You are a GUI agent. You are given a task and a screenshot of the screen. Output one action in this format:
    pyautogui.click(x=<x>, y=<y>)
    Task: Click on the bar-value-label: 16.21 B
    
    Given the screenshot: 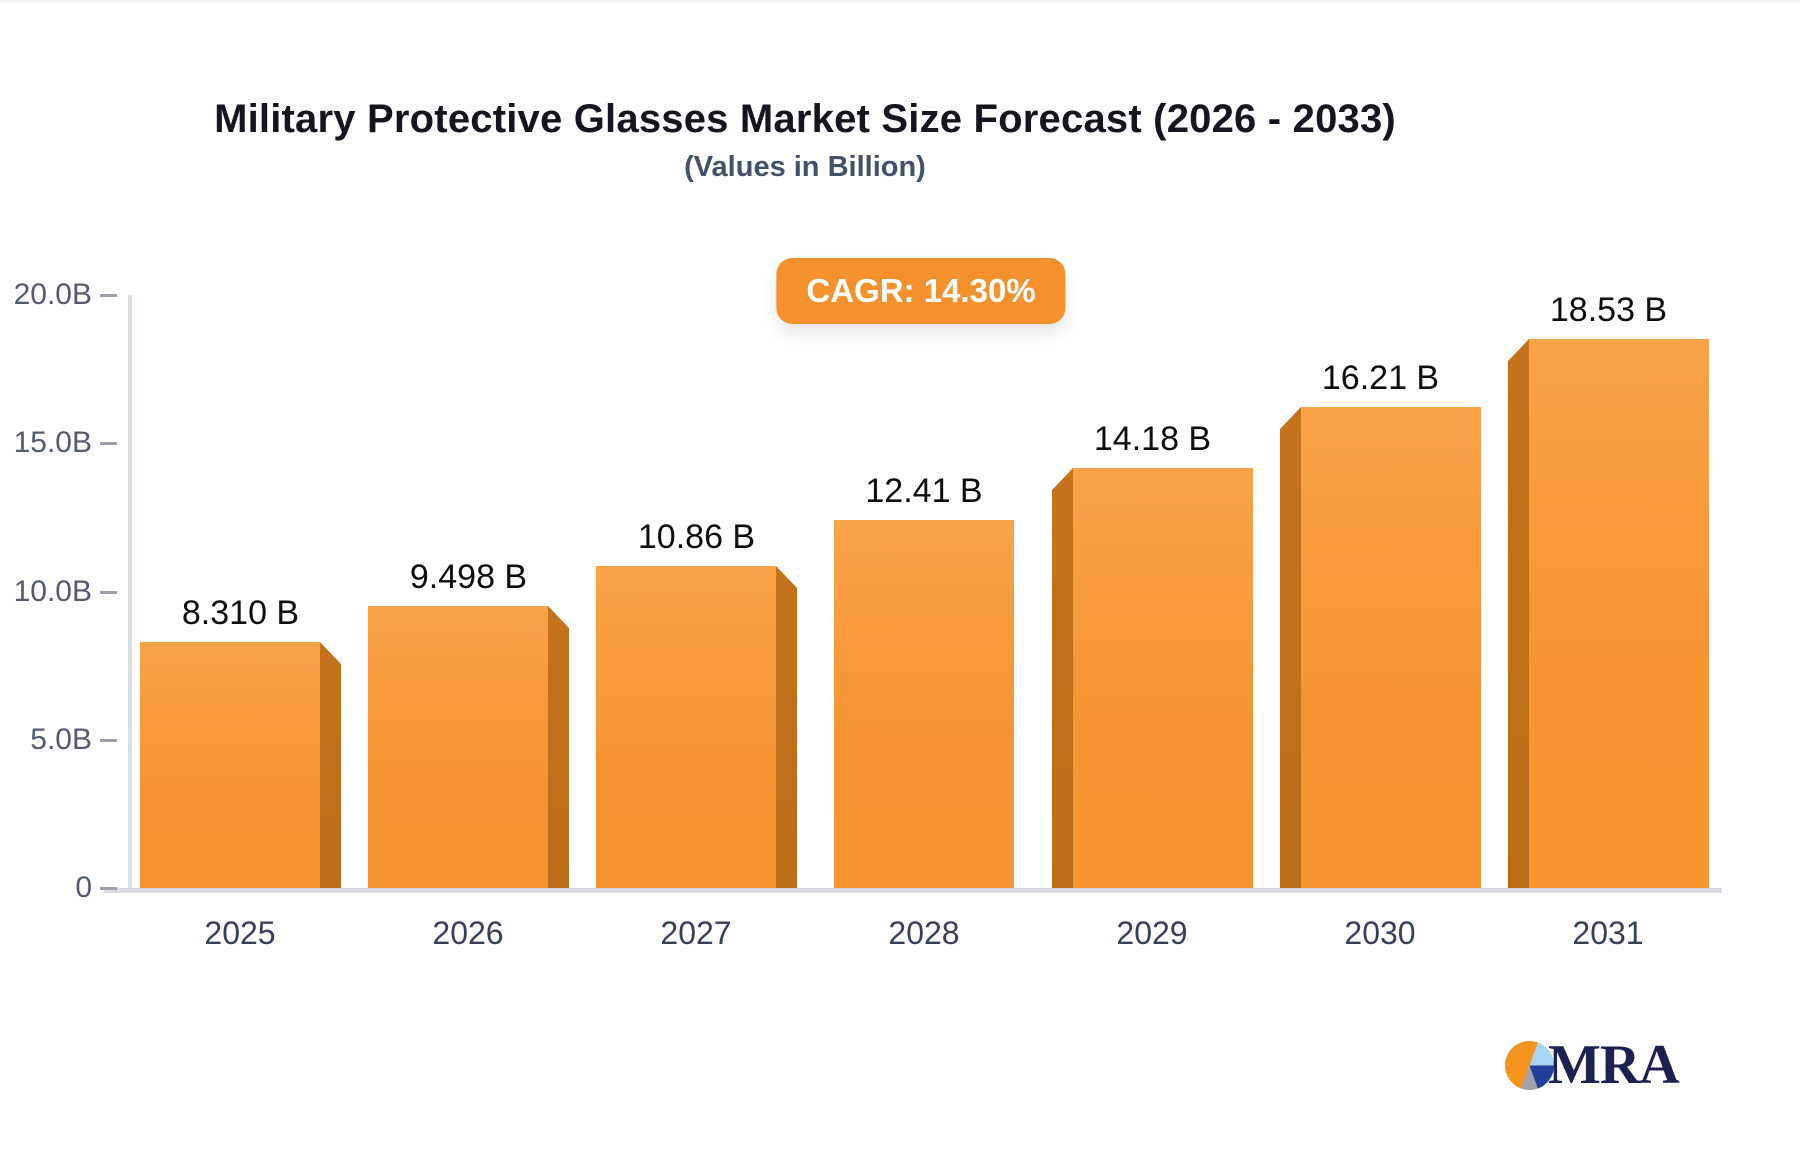 What is the action you would take?
    pyautogui.click(x=1380, y=378)
    